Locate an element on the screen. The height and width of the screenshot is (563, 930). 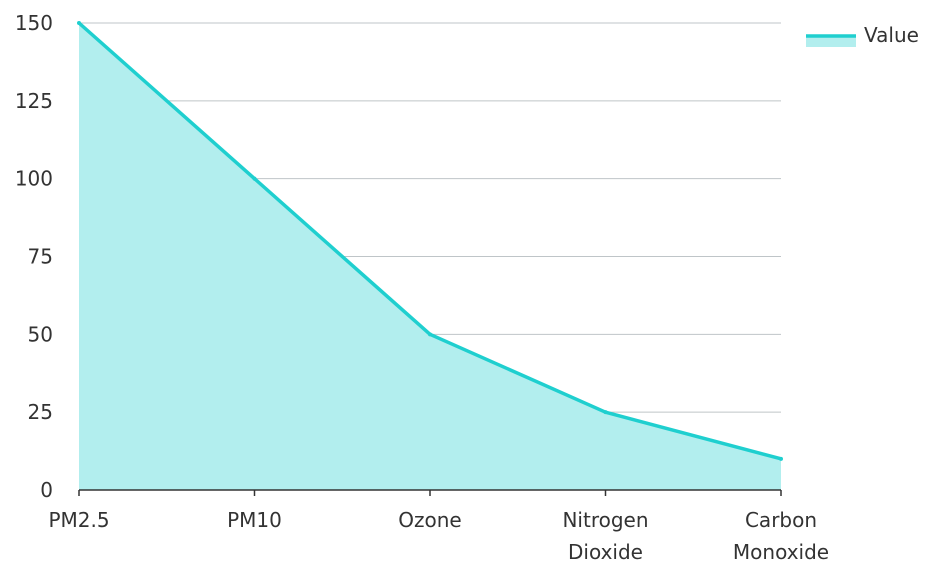
y-tick-label-75: 75 is located at coordinates (40, 257).